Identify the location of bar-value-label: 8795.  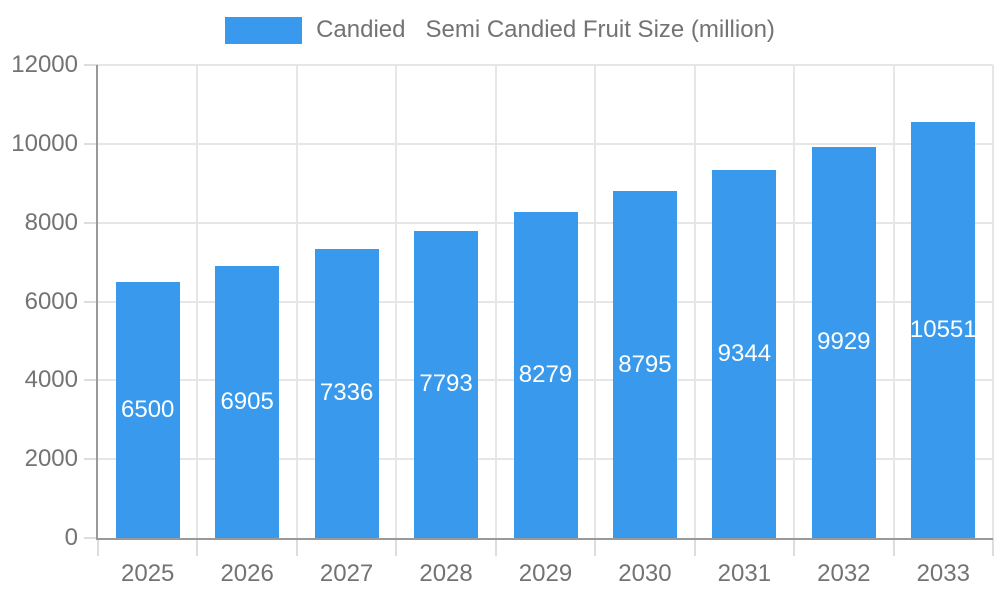
(645, 364).